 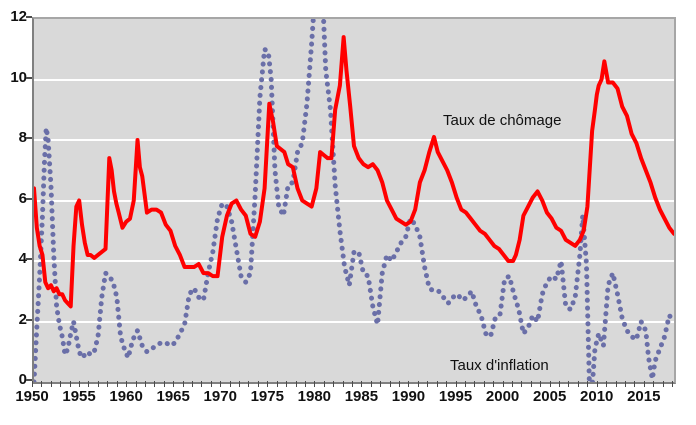 What do you see at coordinates (499, 365) in the screenshot?
I see `inflation-series-label: Taux d'inflation` at bounding box center [499, 365].